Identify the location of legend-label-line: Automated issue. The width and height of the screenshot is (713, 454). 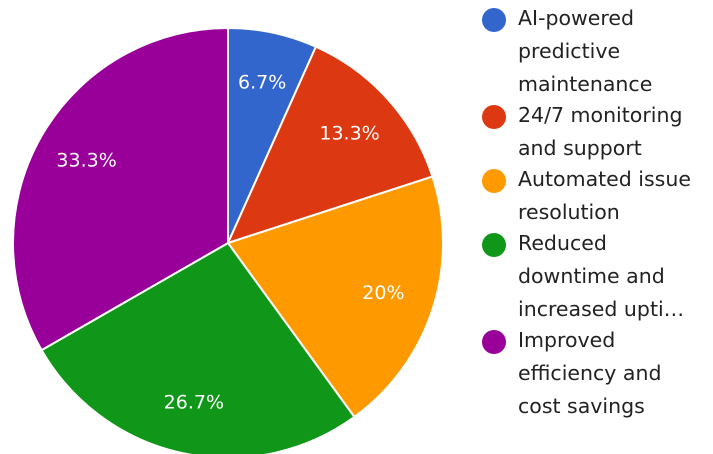
(604, 179).